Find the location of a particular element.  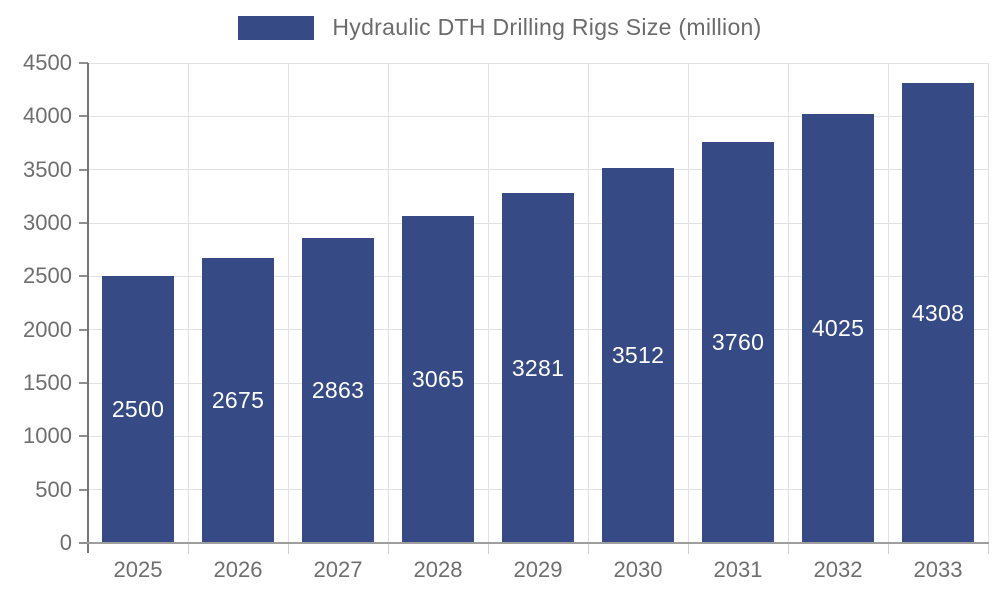

bar-value-label: 2500 is located at coordinates (138, 409).